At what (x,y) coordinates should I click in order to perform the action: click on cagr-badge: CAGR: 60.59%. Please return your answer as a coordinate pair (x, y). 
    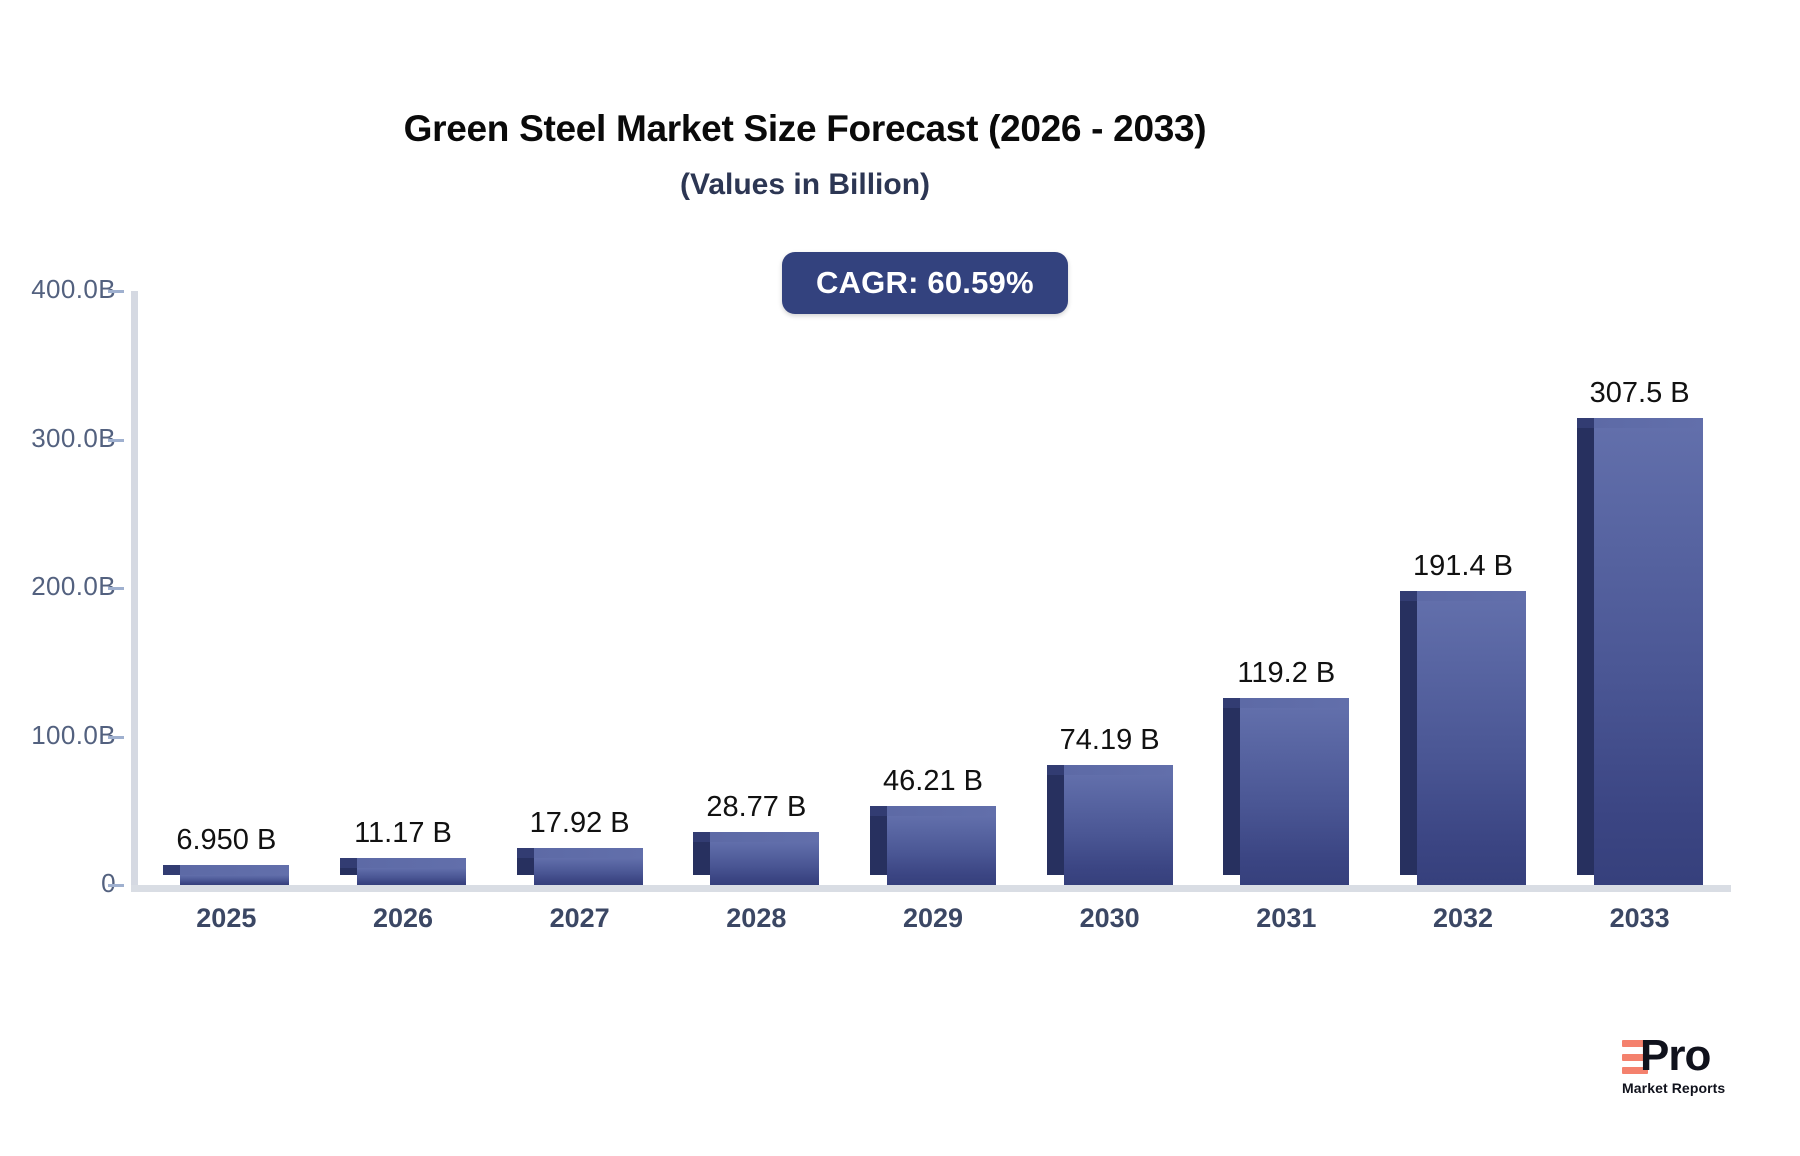
    Looking at the image, I should click on (925, 283).